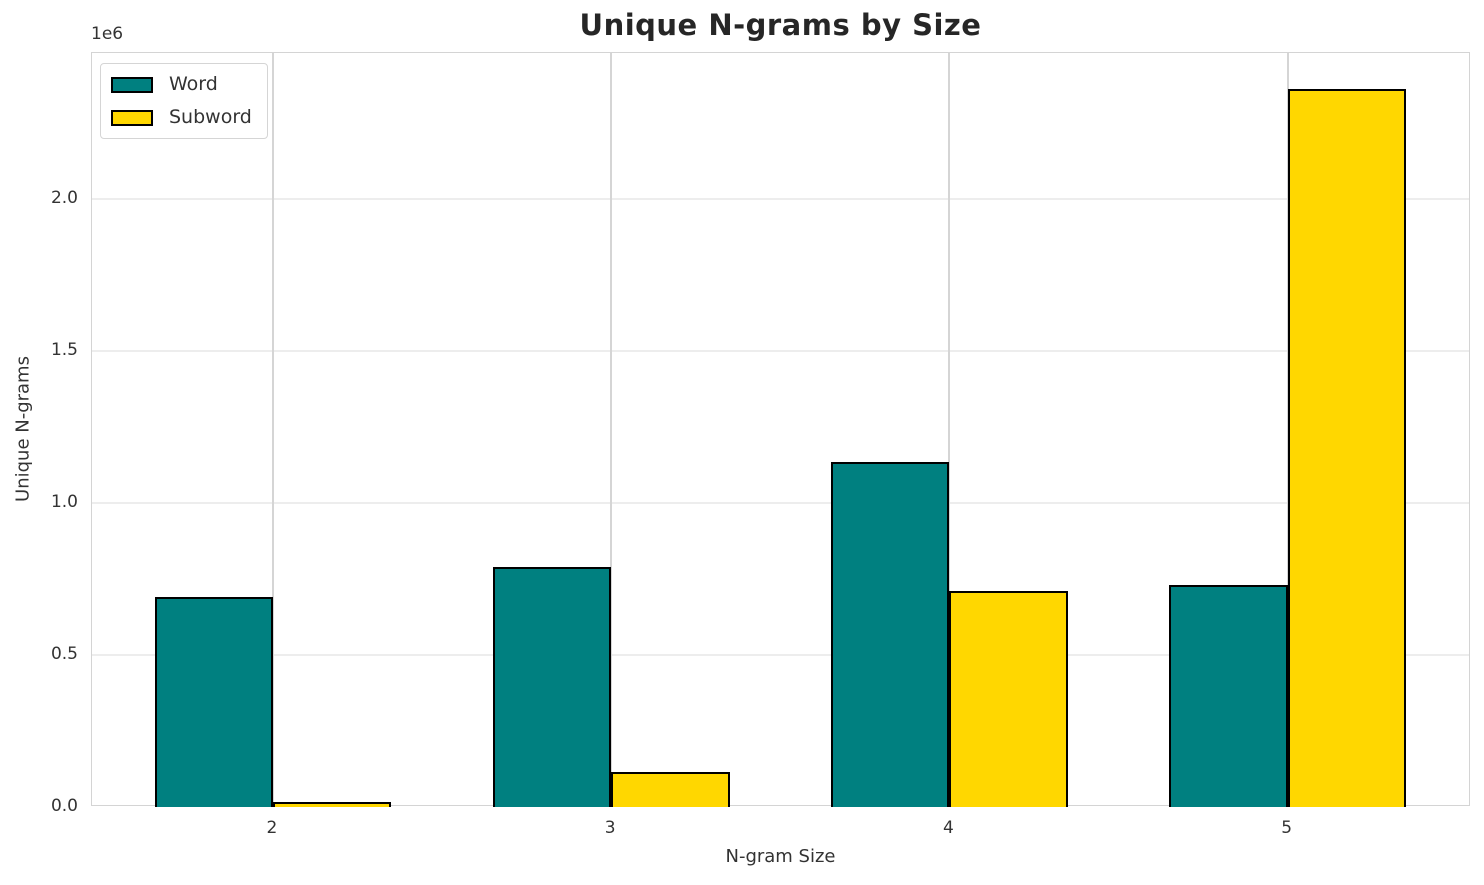 The width and height of the screenshot is (1484, 885). What do you see at coordinates (23, 429) in the screenshot?
I see `y-axis-label: Unique N-grams` at bounding box center [23, 429].